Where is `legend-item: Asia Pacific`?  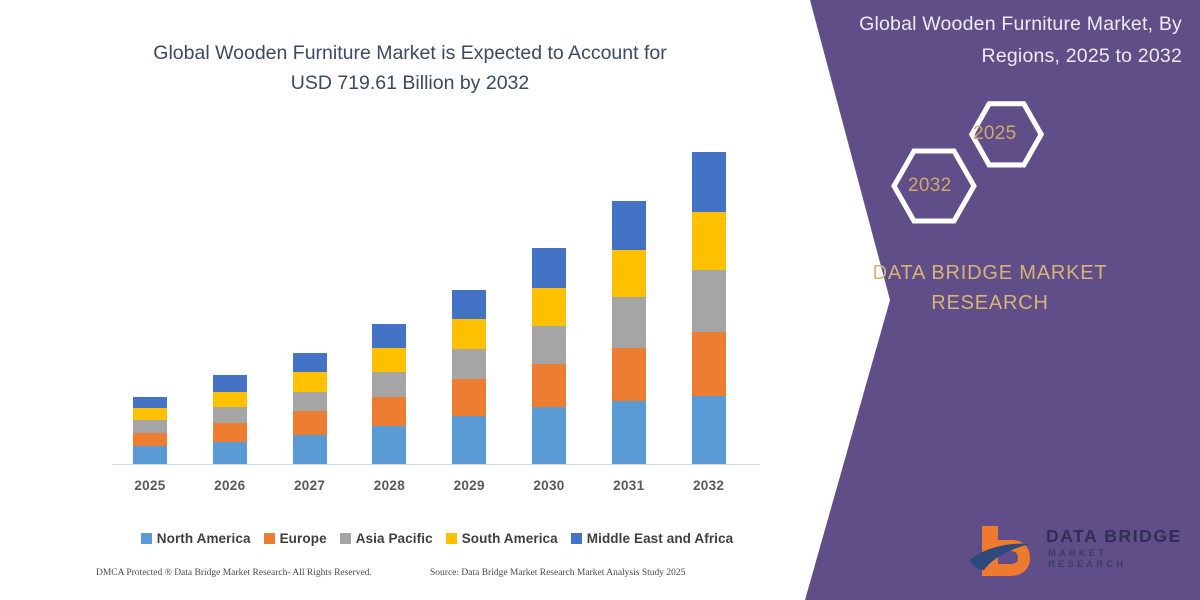 legend-item: Asia Pacific is located at coordinates (386, 538).